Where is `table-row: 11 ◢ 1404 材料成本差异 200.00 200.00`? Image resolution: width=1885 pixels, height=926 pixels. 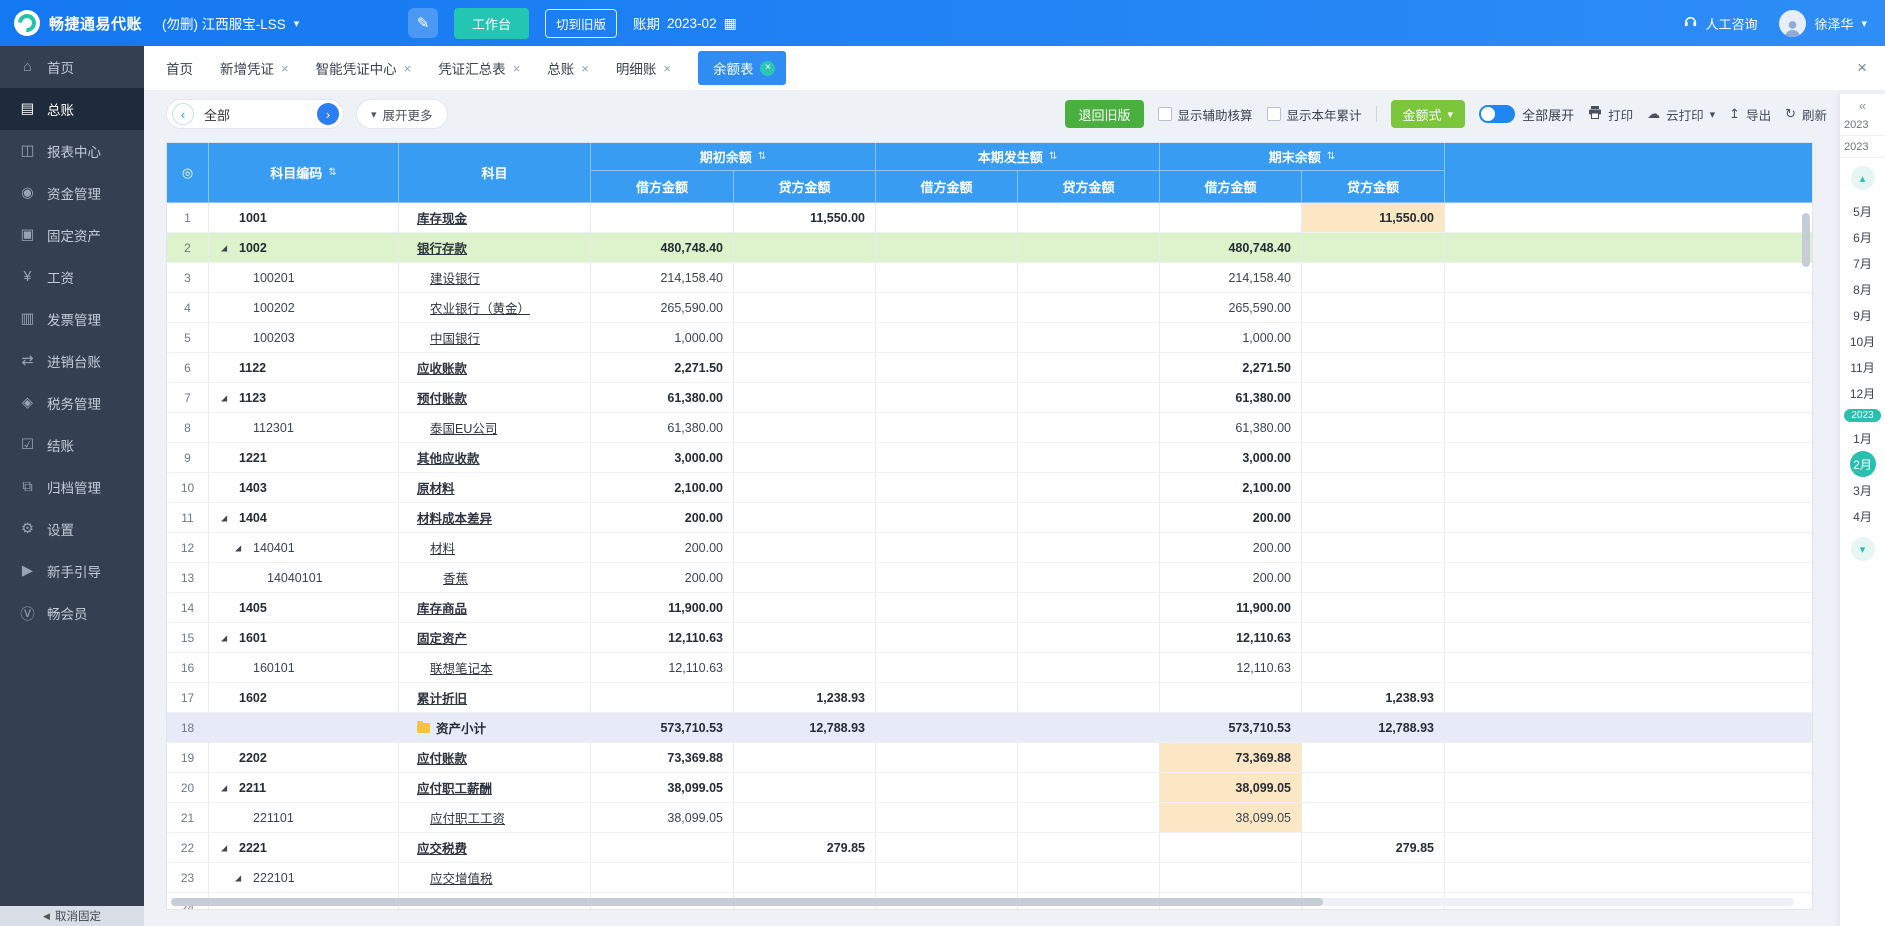 table-row: 11 ◢ 1404 材料成本差异 200.00 200.00 is located at coordinates (989, 518).